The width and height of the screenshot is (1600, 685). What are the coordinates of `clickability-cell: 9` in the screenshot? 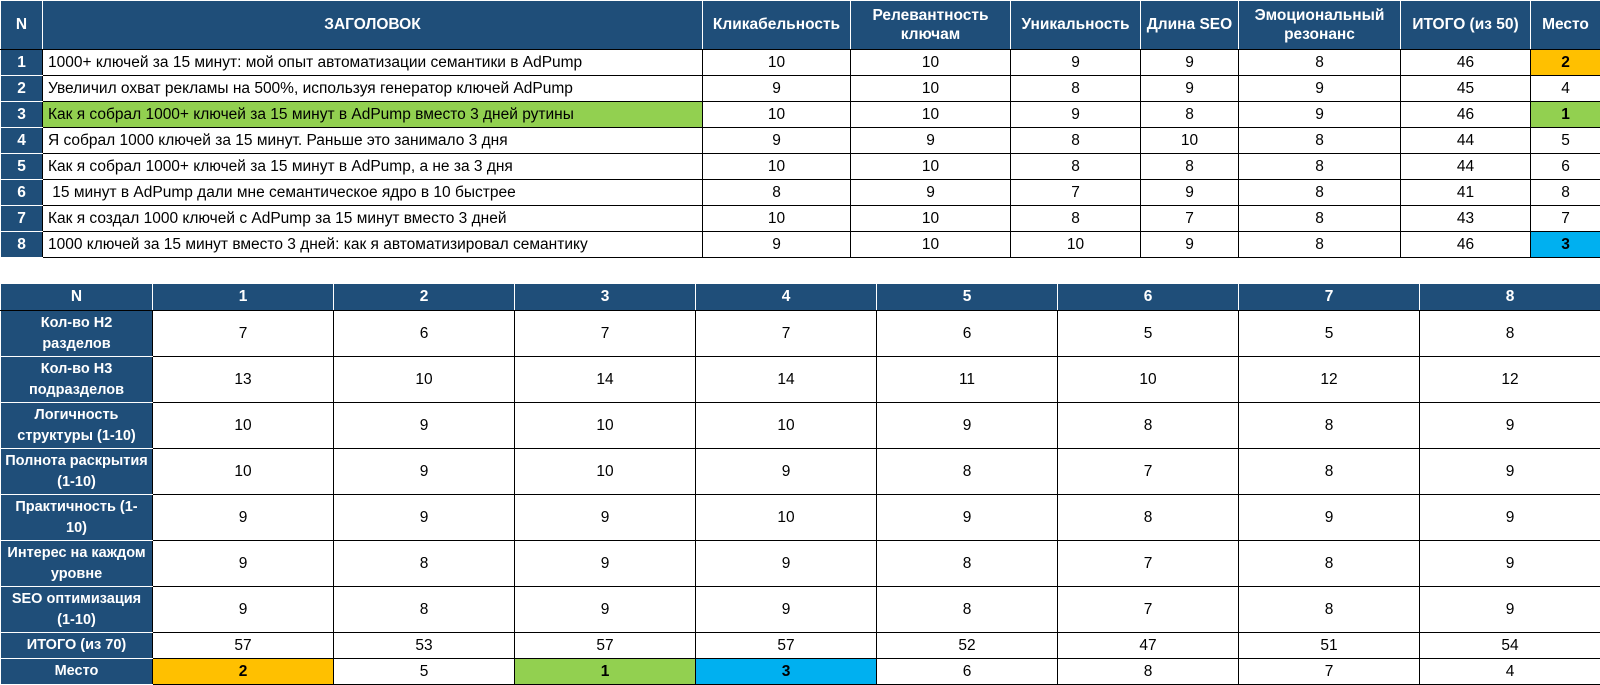 It's located at (777, 141).